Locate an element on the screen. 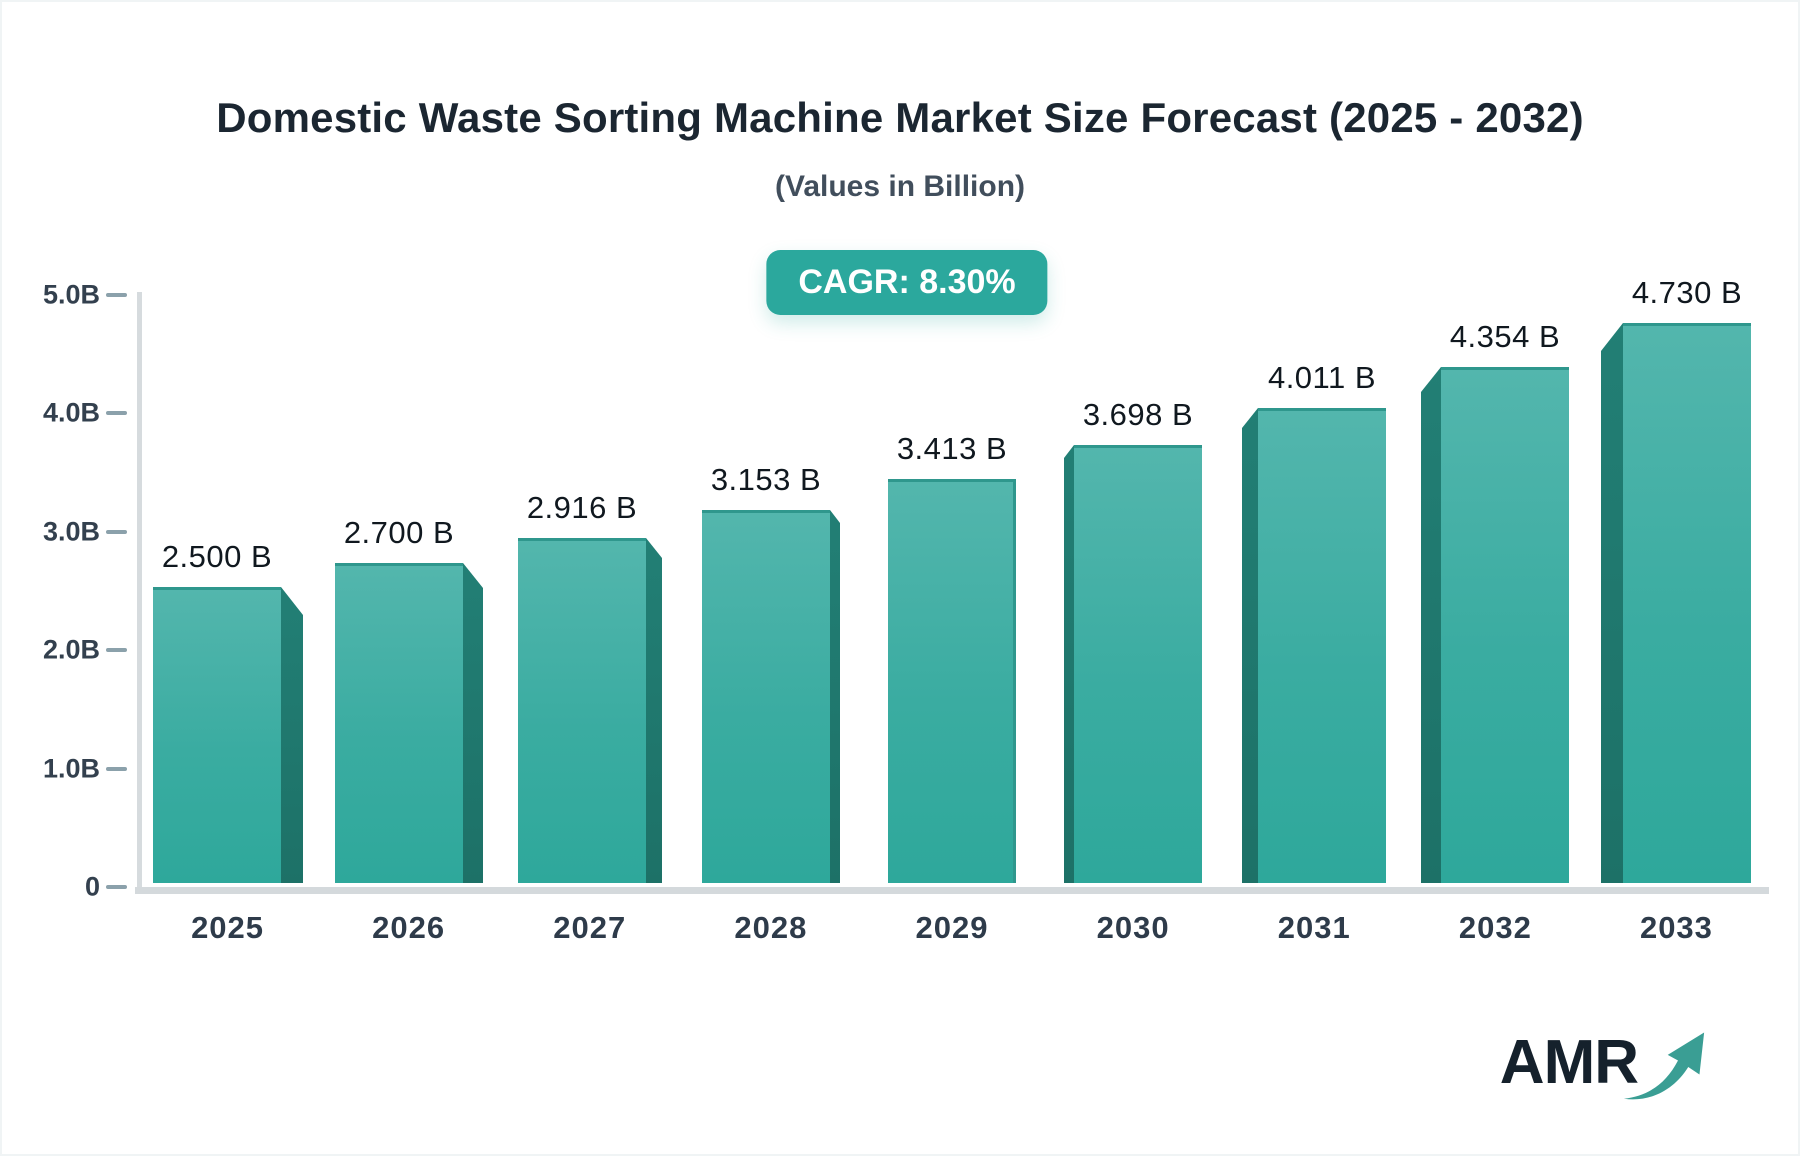  bar-2027: 2.916 B is located at coordinates (590, 686).